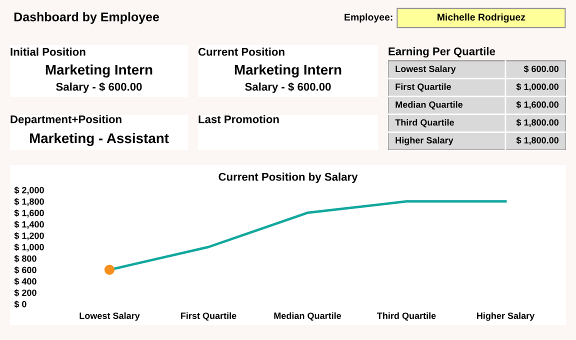 The height and width of the screenshot is (340, 576). I want to click on category-label: First Quartile, so click(423, 87).